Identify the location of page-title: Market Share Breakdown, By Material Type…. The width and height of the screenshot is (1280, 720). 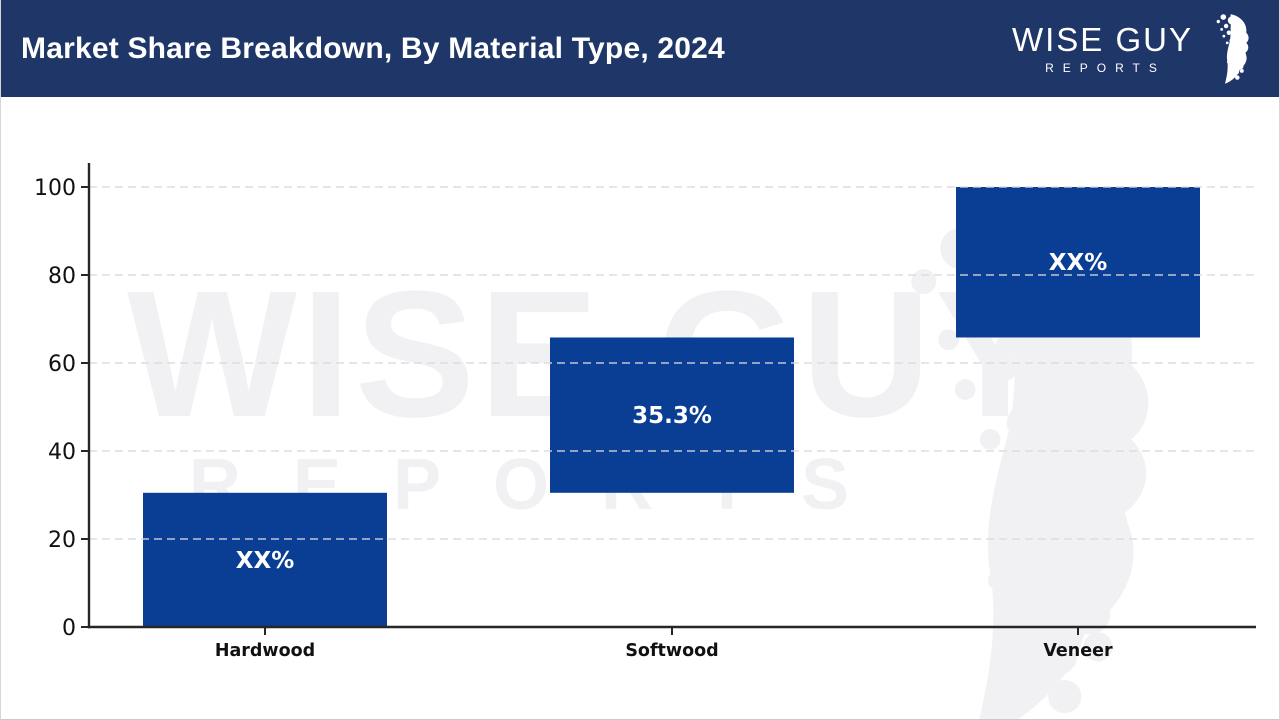
(373, 48).